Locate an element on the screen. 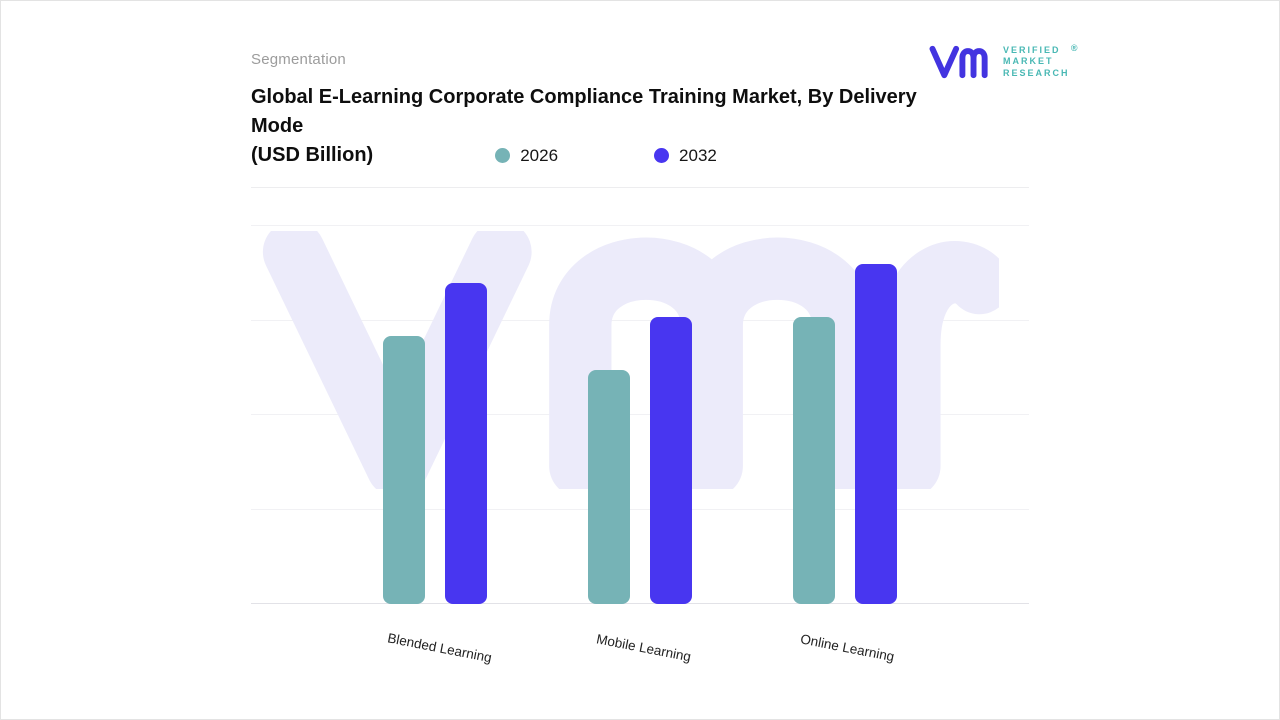 The height and width of the screenshot is (720, 1280). x-axis-label-blended-learning: Blended Learning is located at coordinates (440, 648).